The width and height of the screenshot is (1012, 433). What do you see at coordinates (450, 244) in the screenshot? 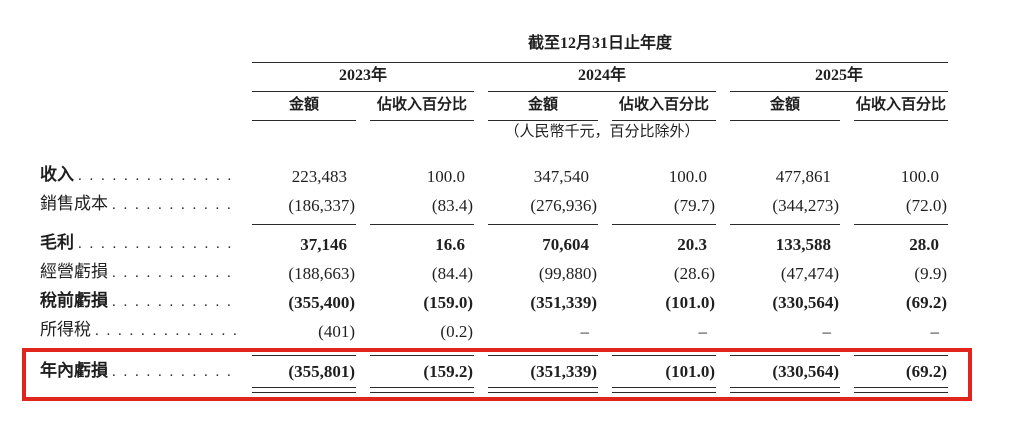
I see `percent-2023: 16.6` at bounding box center [450, 244].